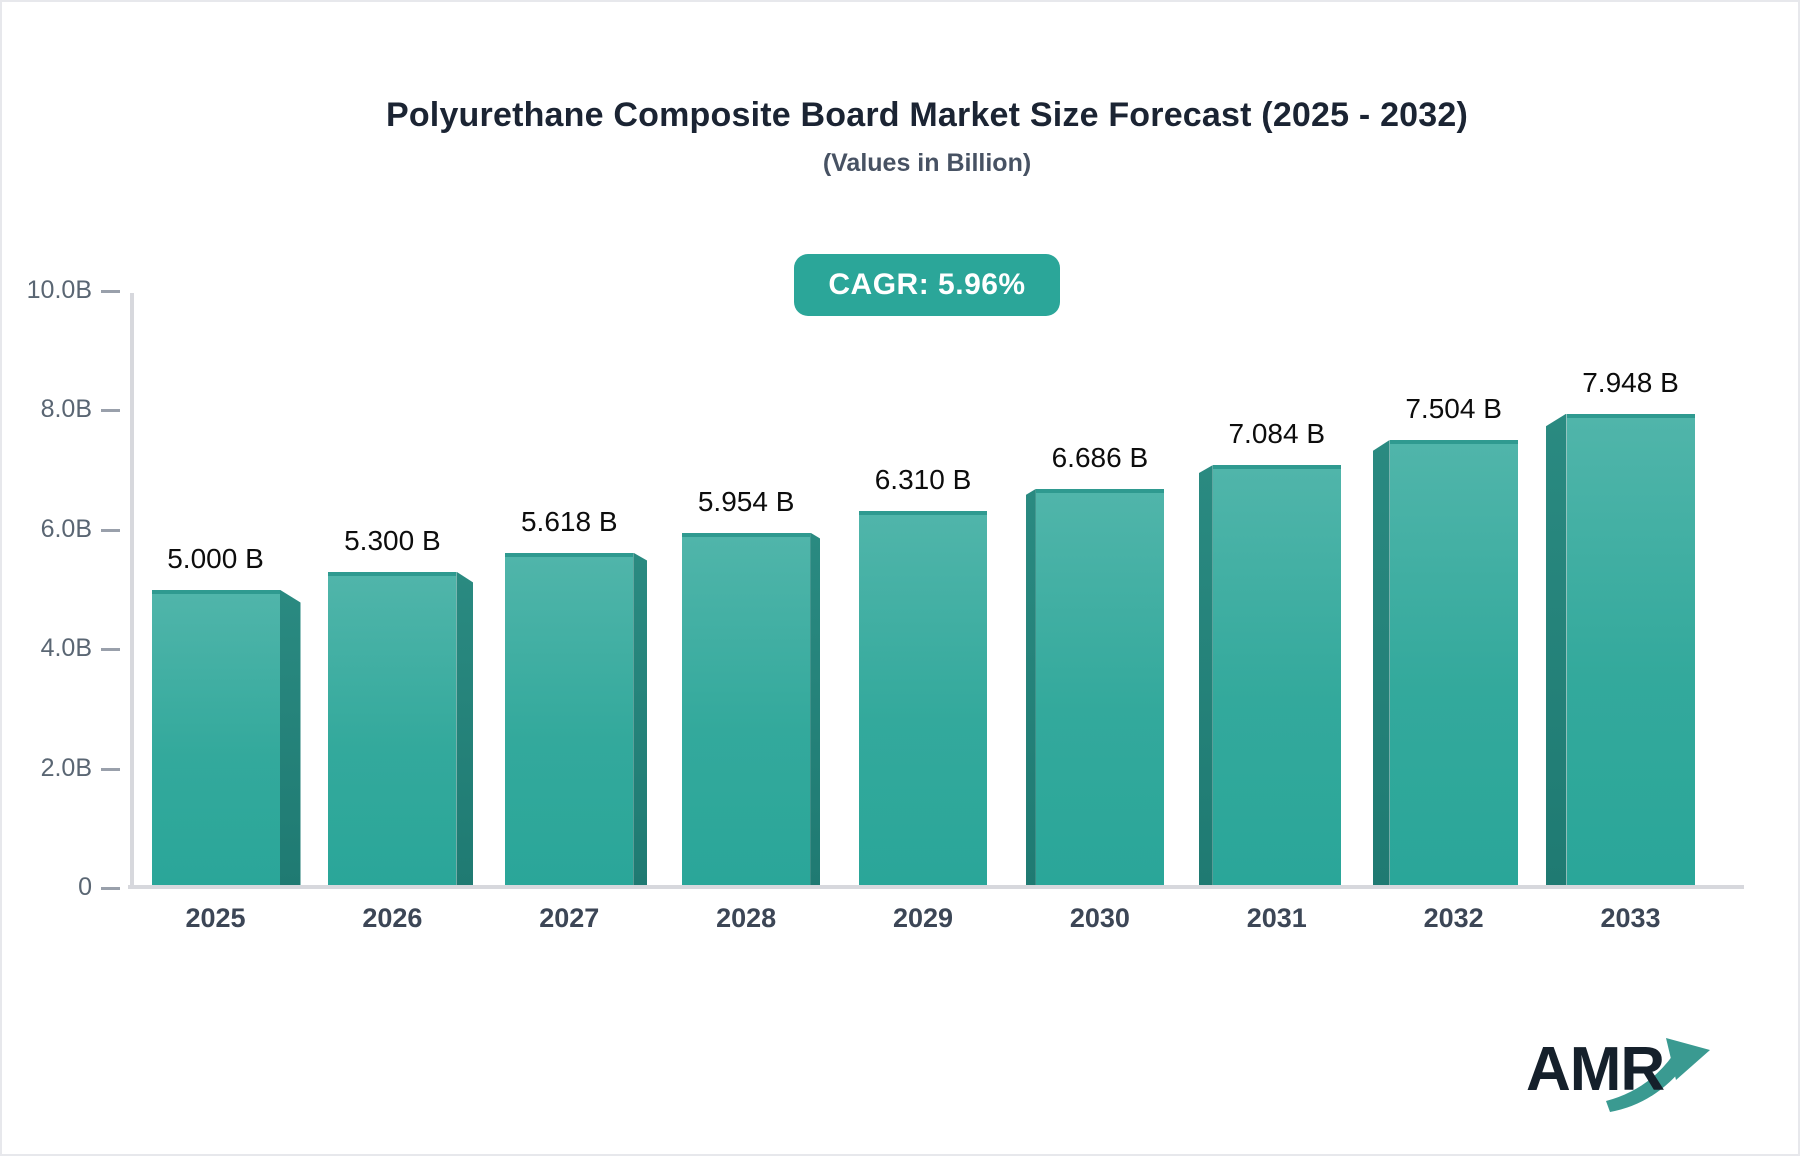  I want to click on amr-logo: AMR, so click(1642, 1080).